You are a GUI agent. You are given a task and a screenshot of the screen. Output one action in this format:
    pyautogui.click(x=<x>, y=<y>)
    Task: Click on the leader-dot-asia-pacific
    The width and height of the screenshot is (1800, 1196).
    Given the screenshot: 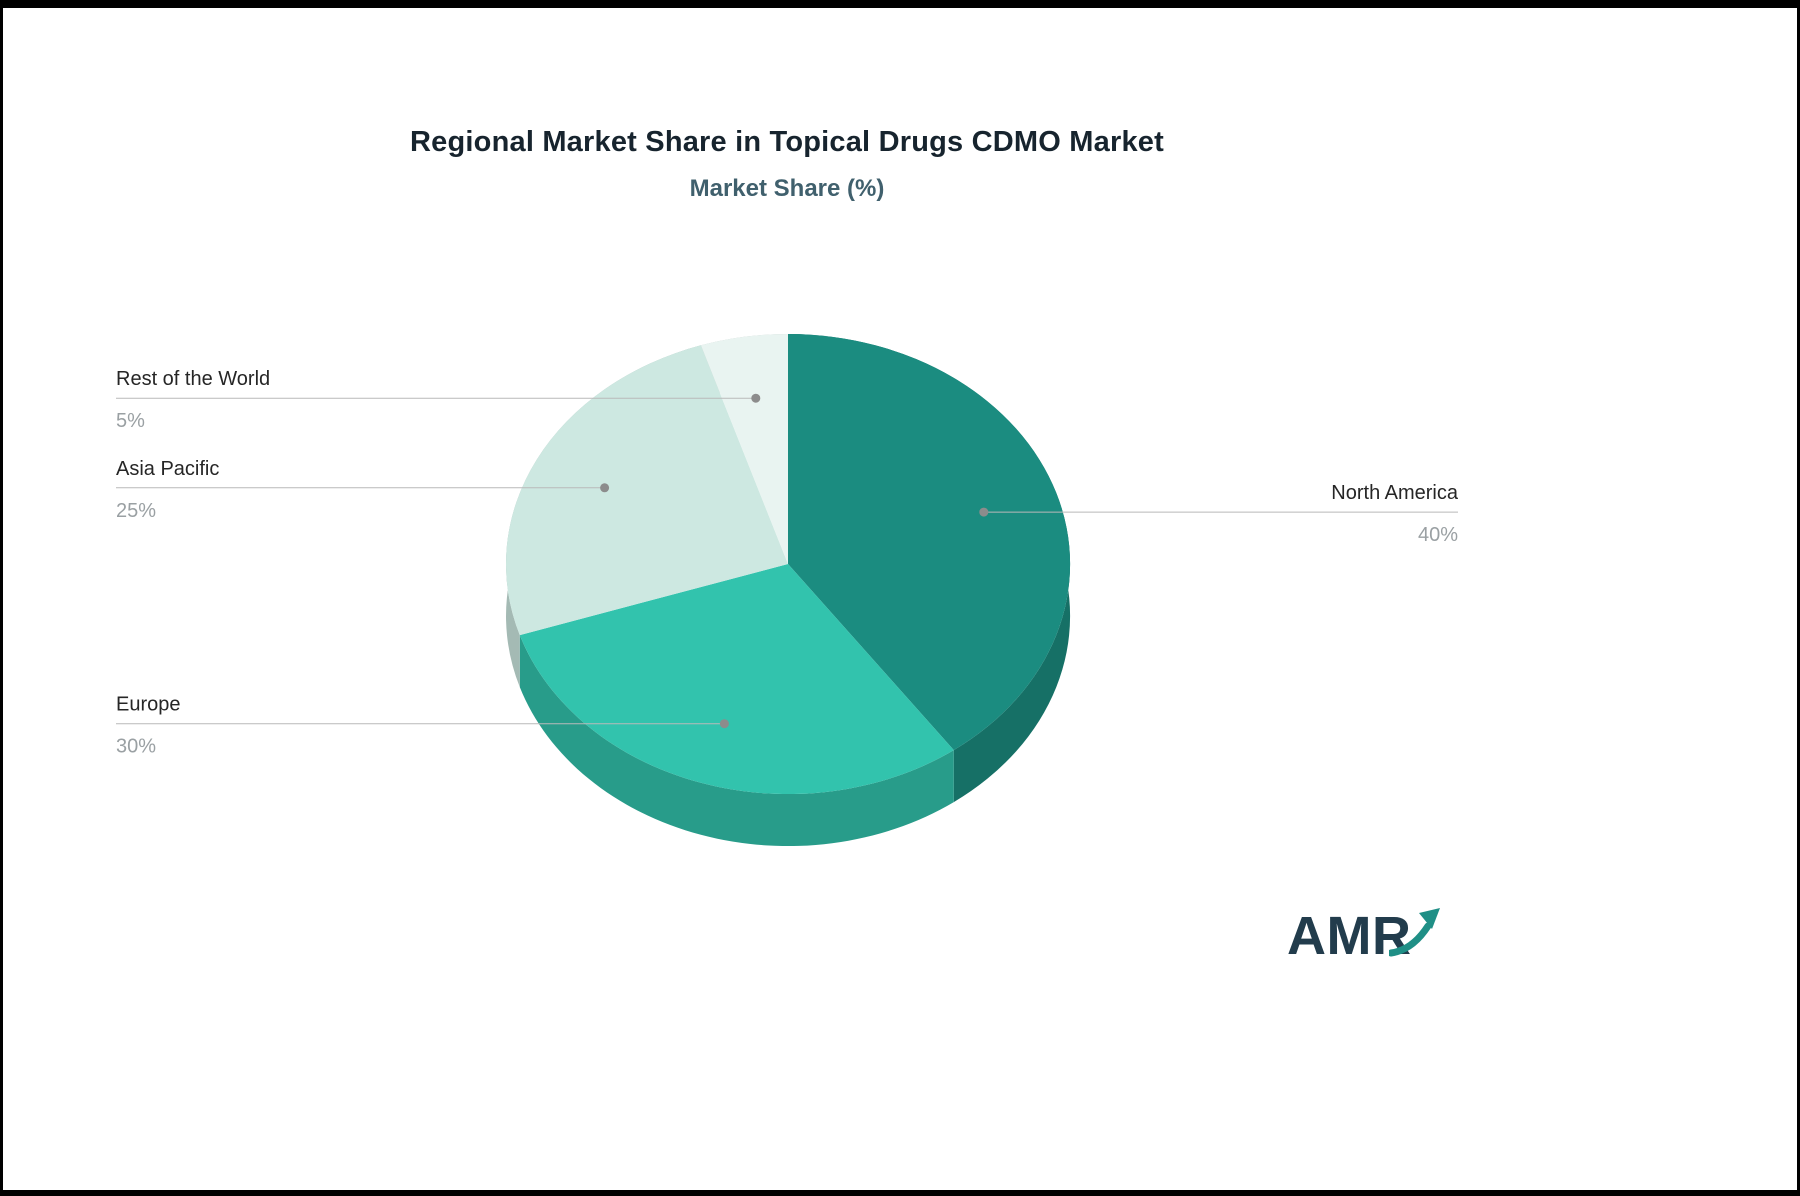 What is the action you would take?
    pyautogui.click(x=605, y=488)
    